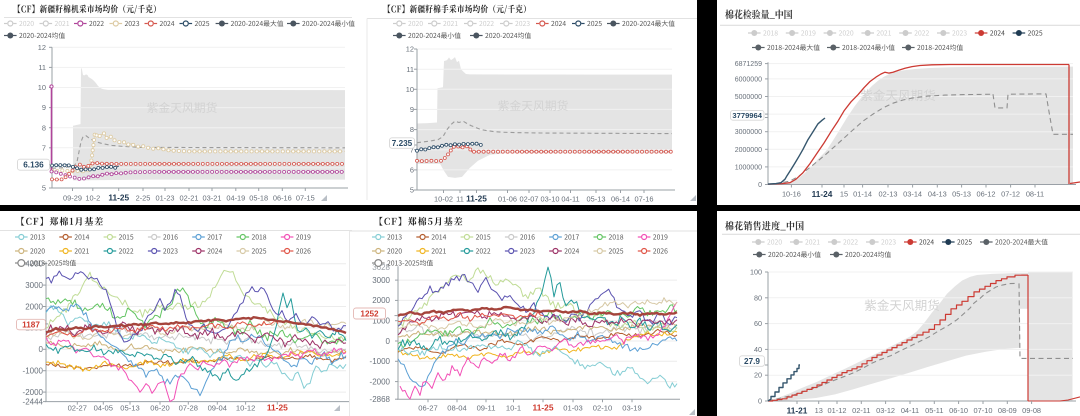 The image size is (1080, 416). What do you see at coordinates (791, 194) in the screenshot?
I see `svg-text: 10-16` at bounding box center [791, 194].